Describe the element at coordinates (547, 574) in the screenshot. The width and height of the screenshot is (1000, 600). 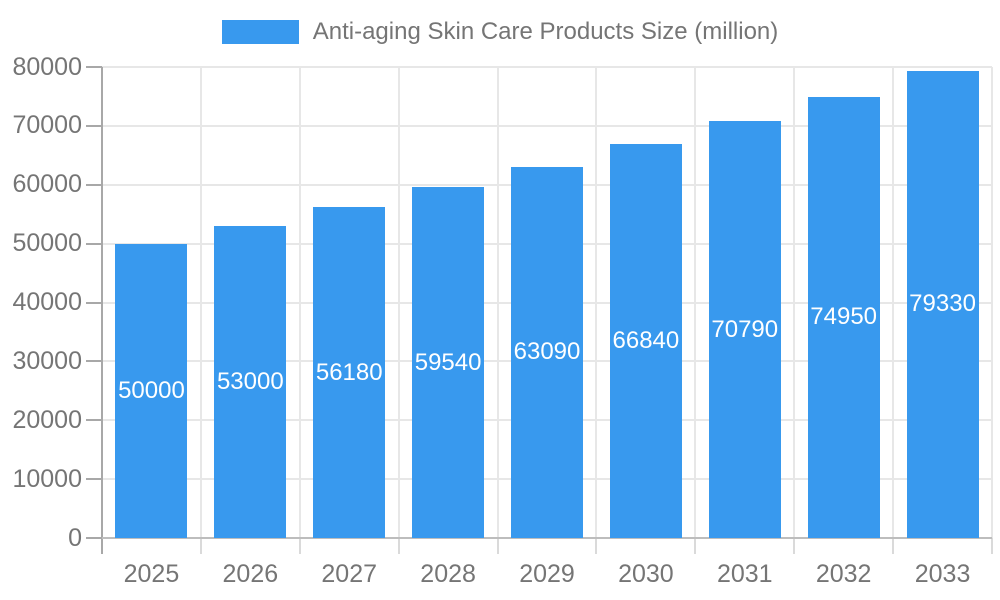
I see `x-axis-label: 2029` at that location.